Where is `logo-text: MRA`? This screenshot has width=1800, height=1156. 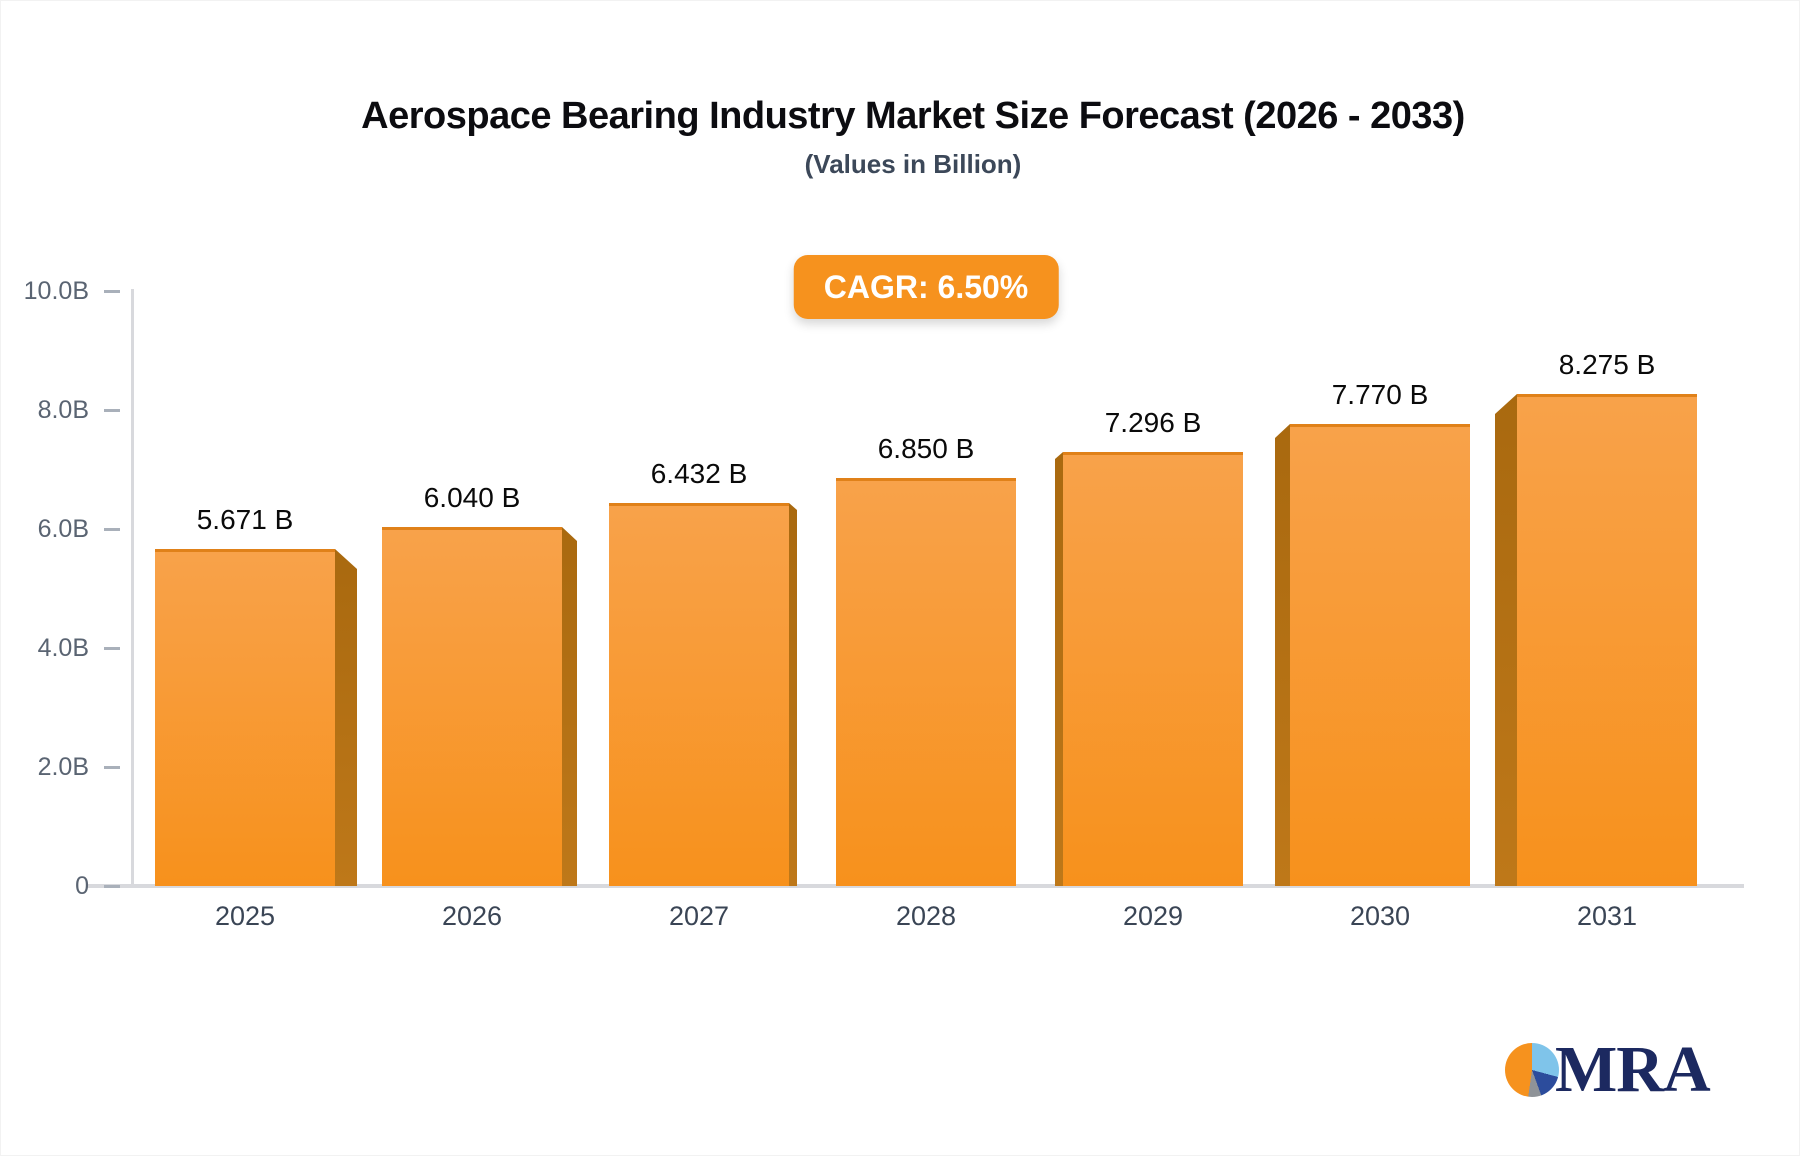 logo-text: MRA is located at coordinates (1633, 1069).